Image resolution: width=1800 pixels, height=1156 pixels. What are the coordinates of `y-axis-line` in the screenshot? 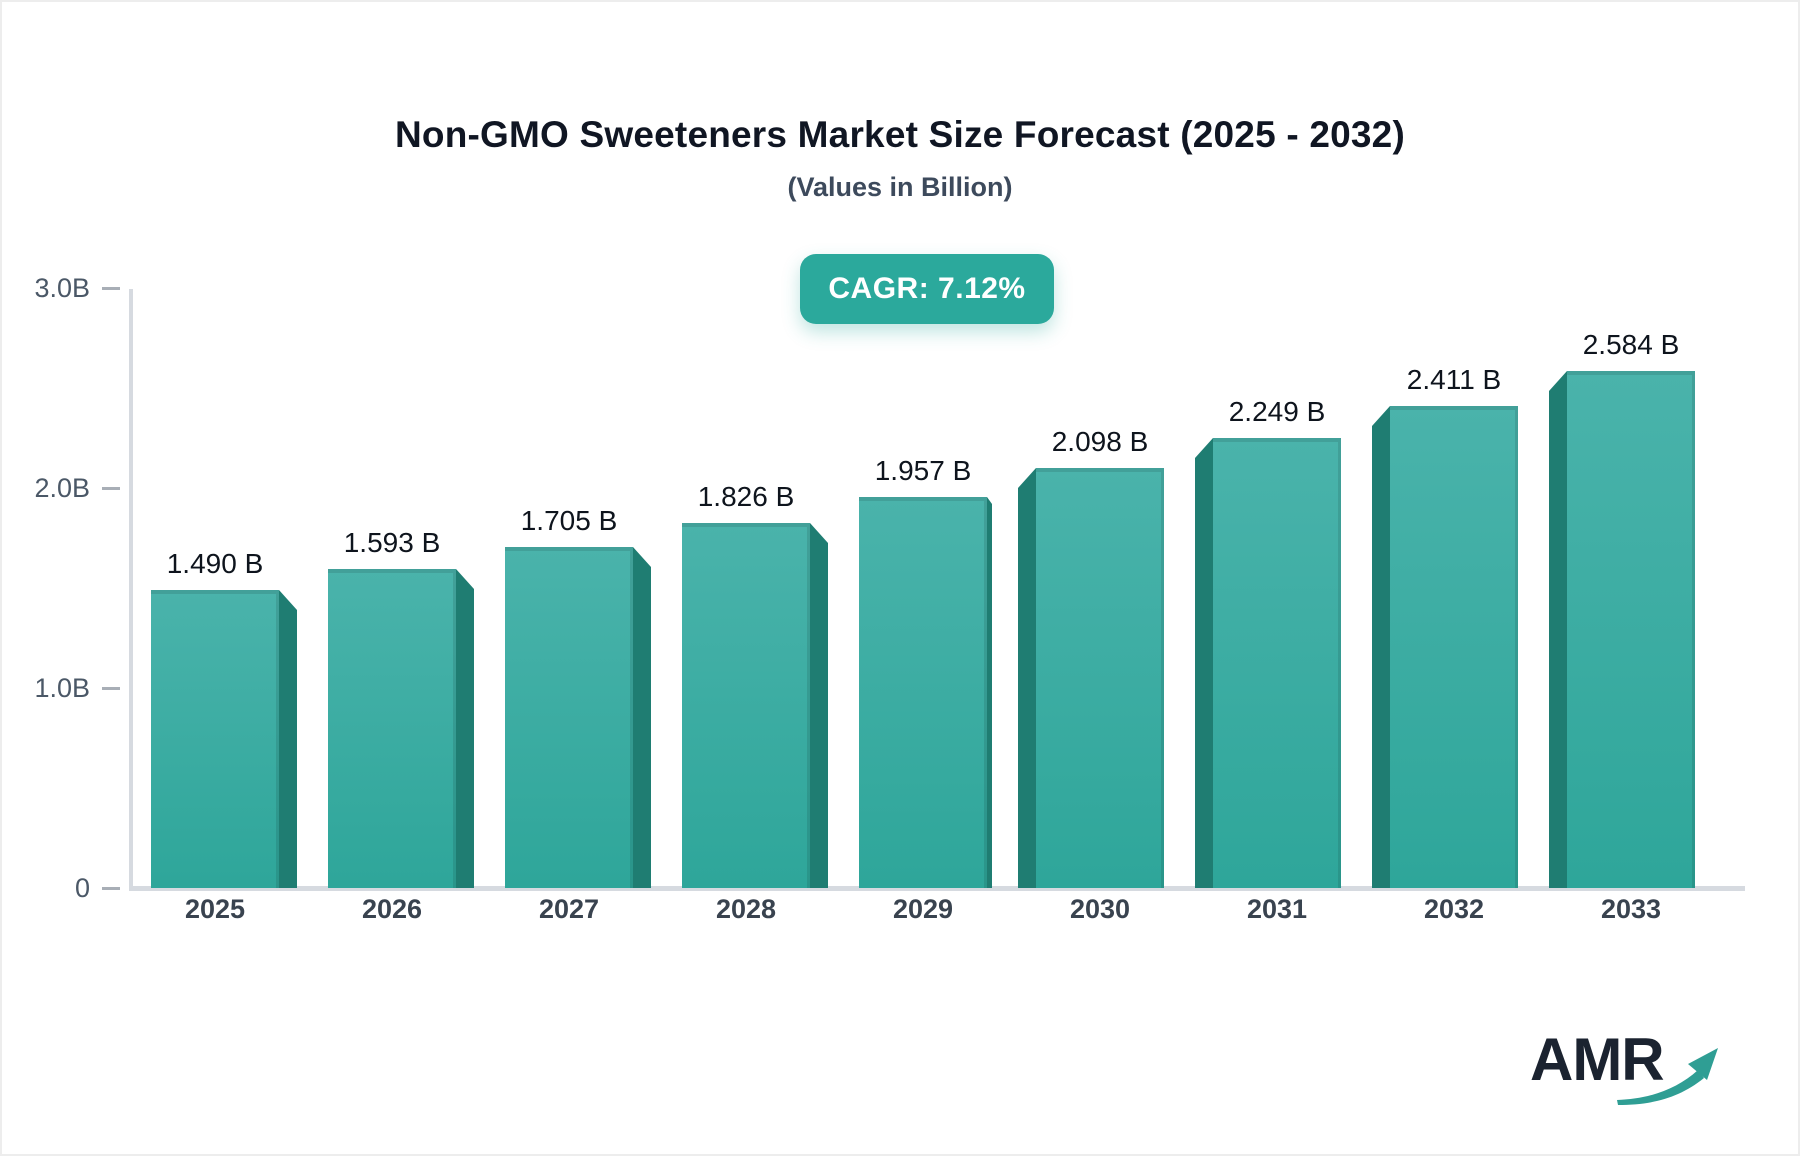 It's located at (131, 590).